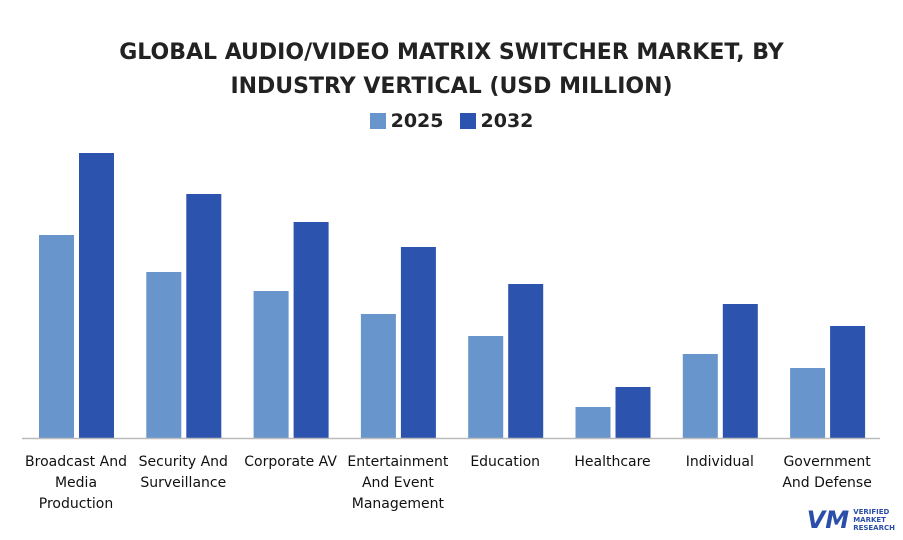  I want to click on legend-label-2025: 2025, so click(417, 121).